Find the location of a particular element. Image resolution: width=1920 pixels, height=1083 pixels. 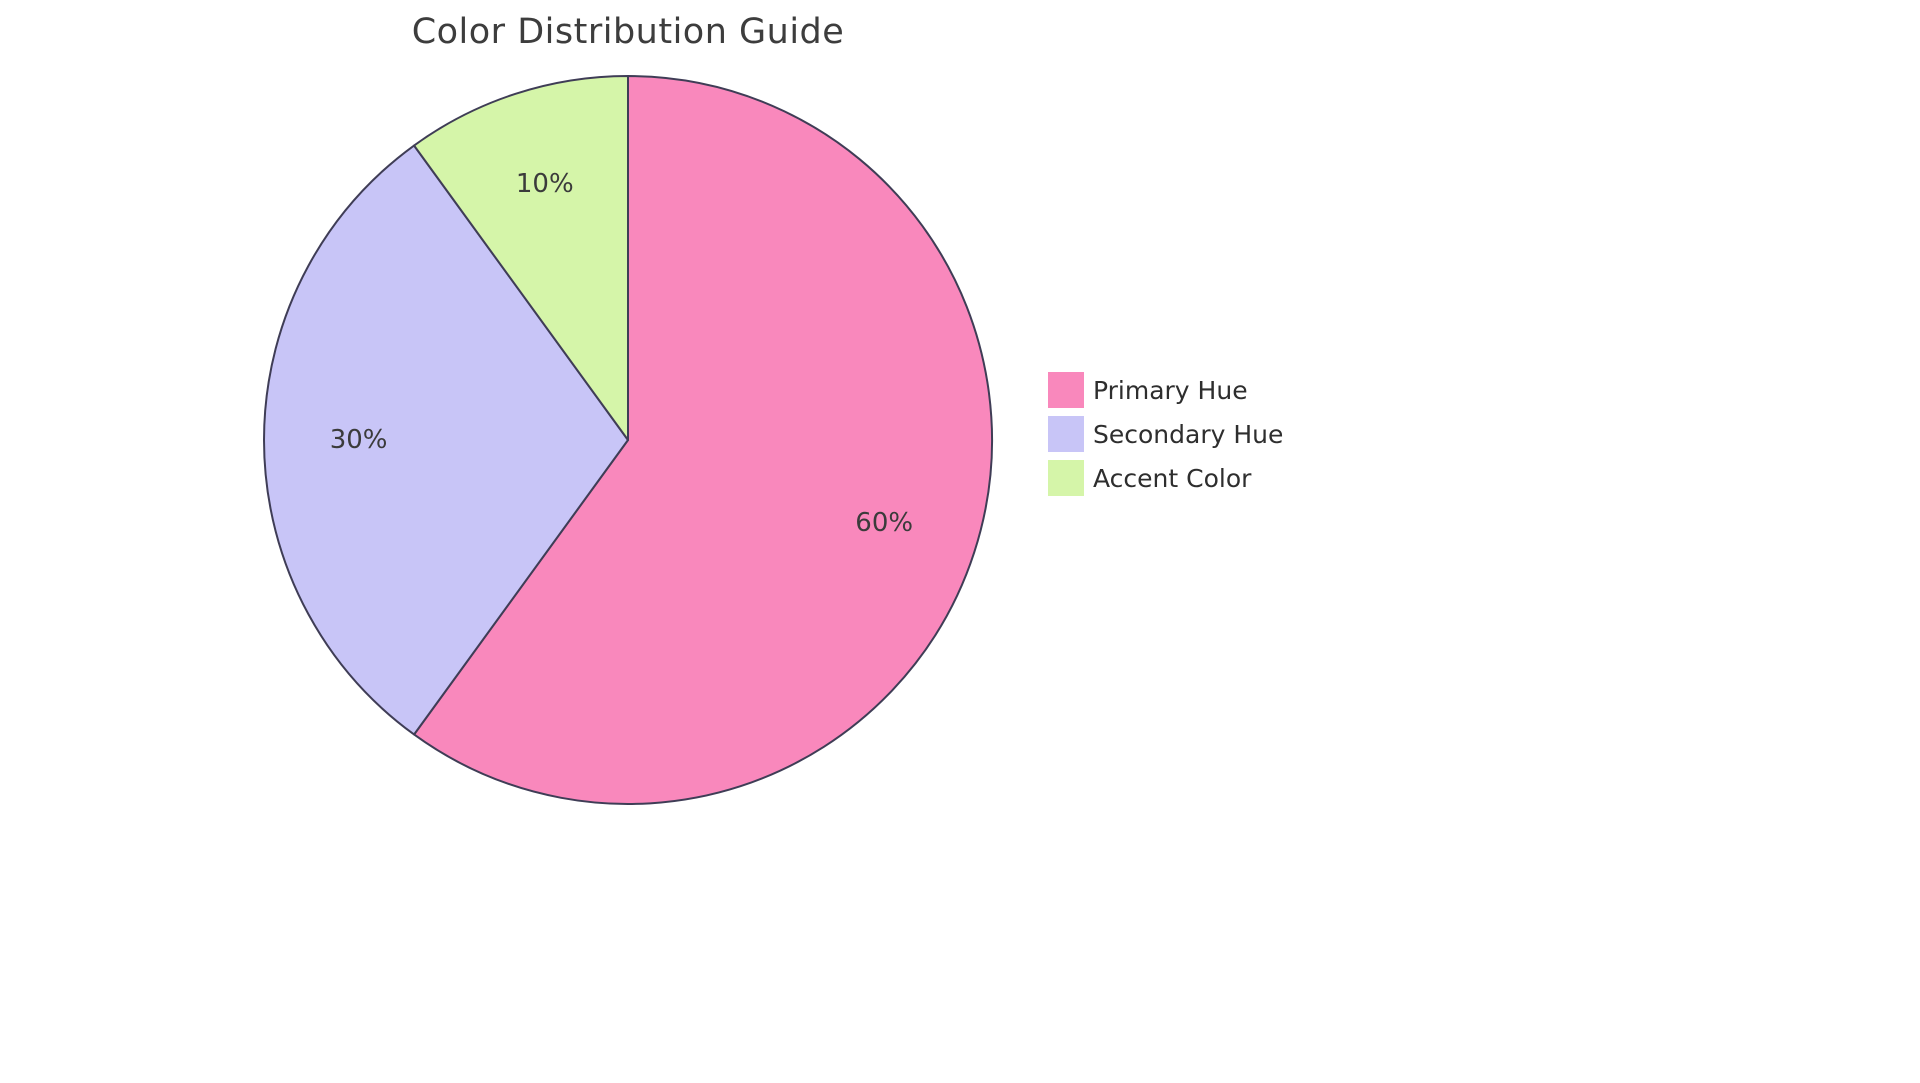

chart-title: Color Distribution Guide is located at coordinates (628, 32).